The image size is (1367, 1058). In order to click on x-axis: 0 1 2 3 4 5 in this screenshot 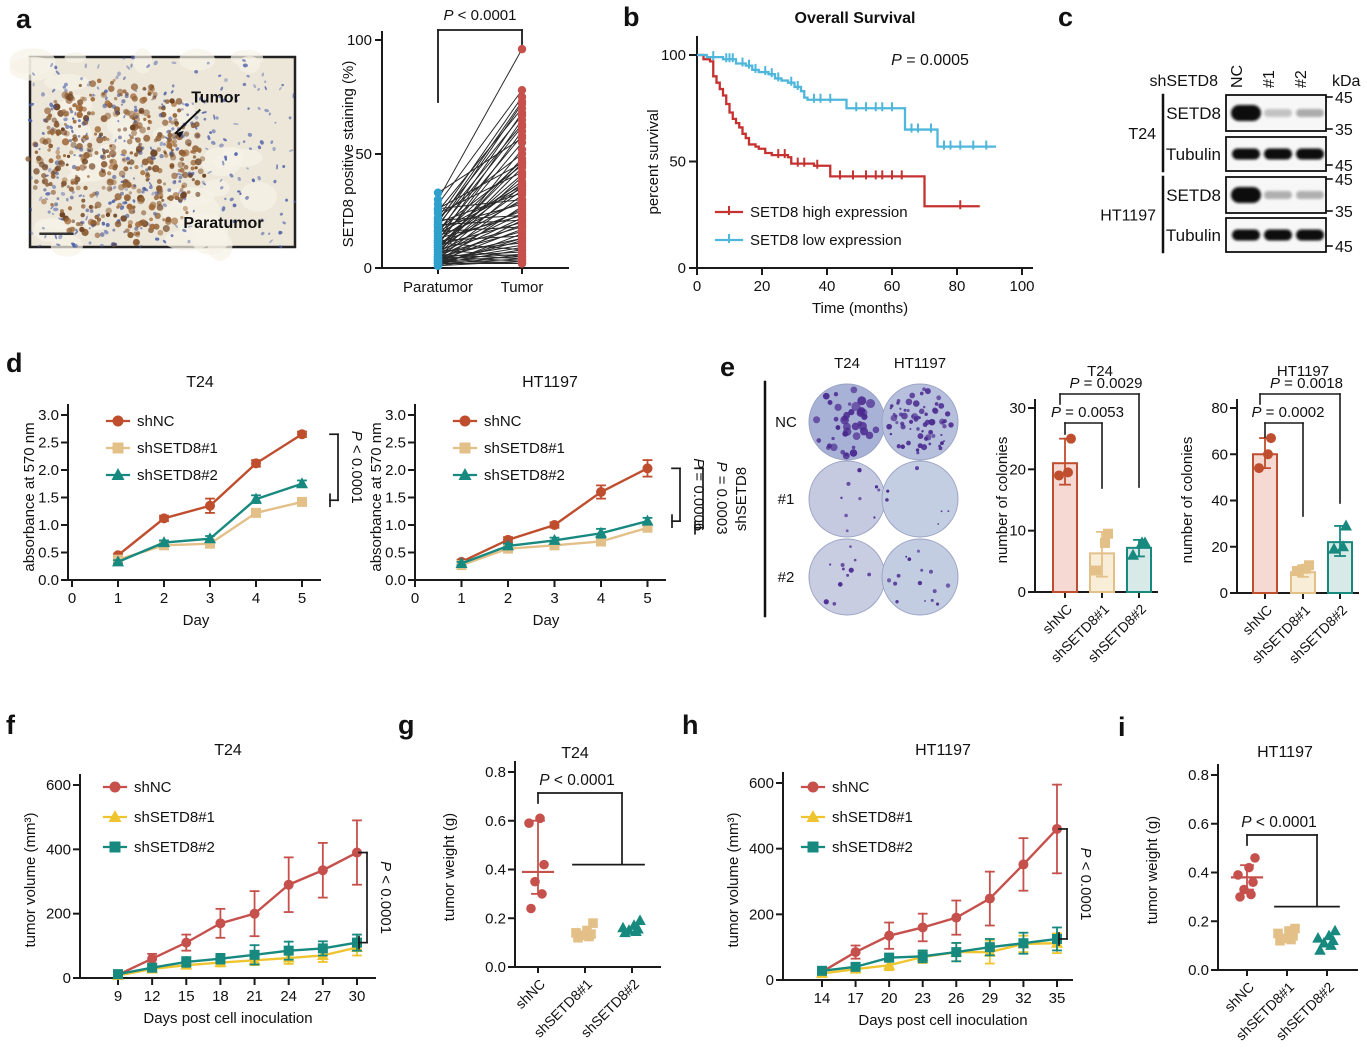, I will do `click(194, 593)`.